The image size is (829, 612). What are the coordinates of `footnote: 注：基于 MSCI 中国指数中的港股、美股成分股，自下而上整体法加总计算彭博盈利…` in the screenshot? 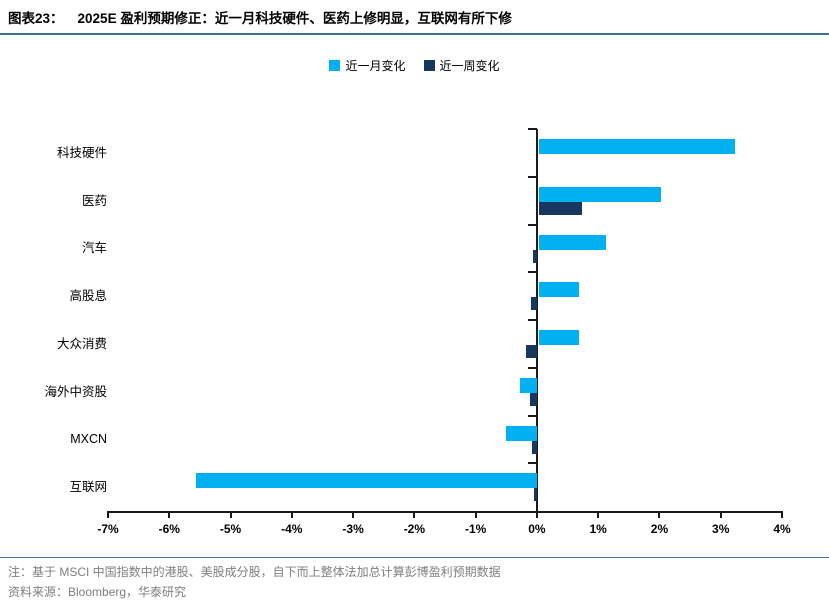 It's located at (254, 572).